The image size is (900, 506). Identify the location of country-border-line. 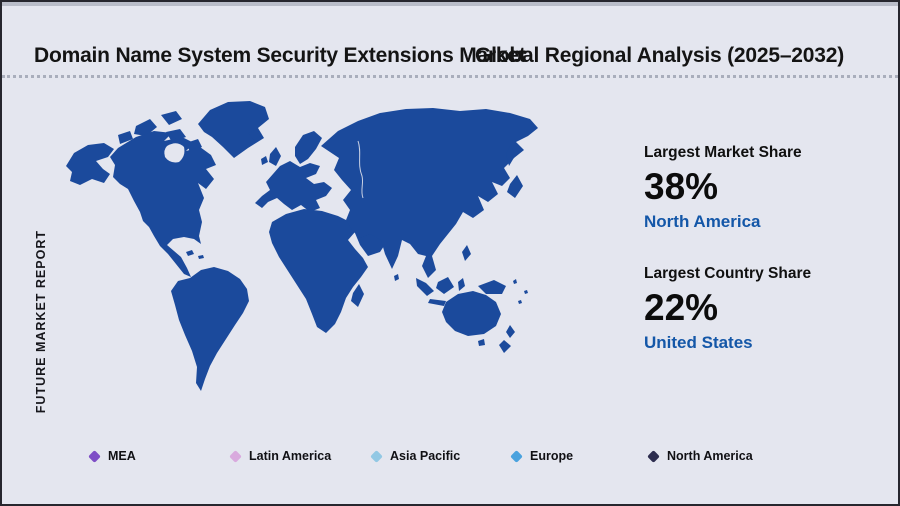
(360, 169).